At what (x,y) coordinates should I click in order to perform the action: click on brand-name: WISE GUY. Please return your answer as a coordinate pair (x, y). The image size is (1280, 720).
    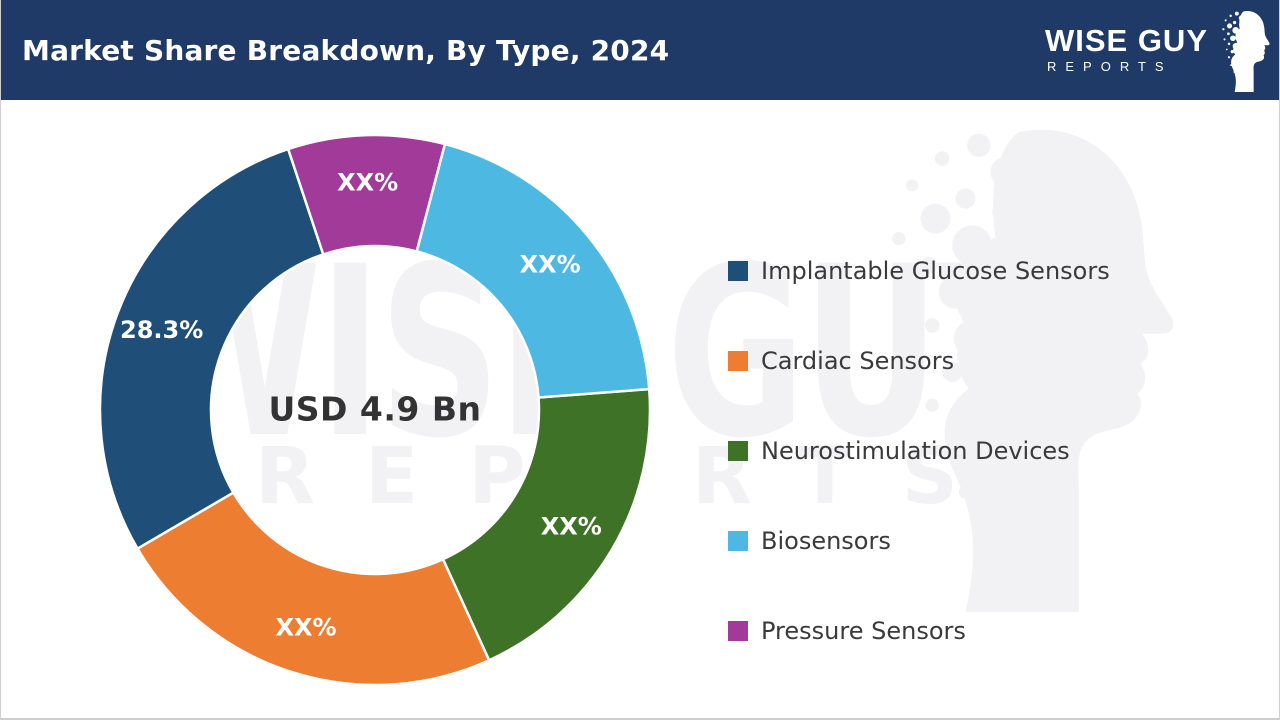
    Looking at the image, I should click on (1126, 40).